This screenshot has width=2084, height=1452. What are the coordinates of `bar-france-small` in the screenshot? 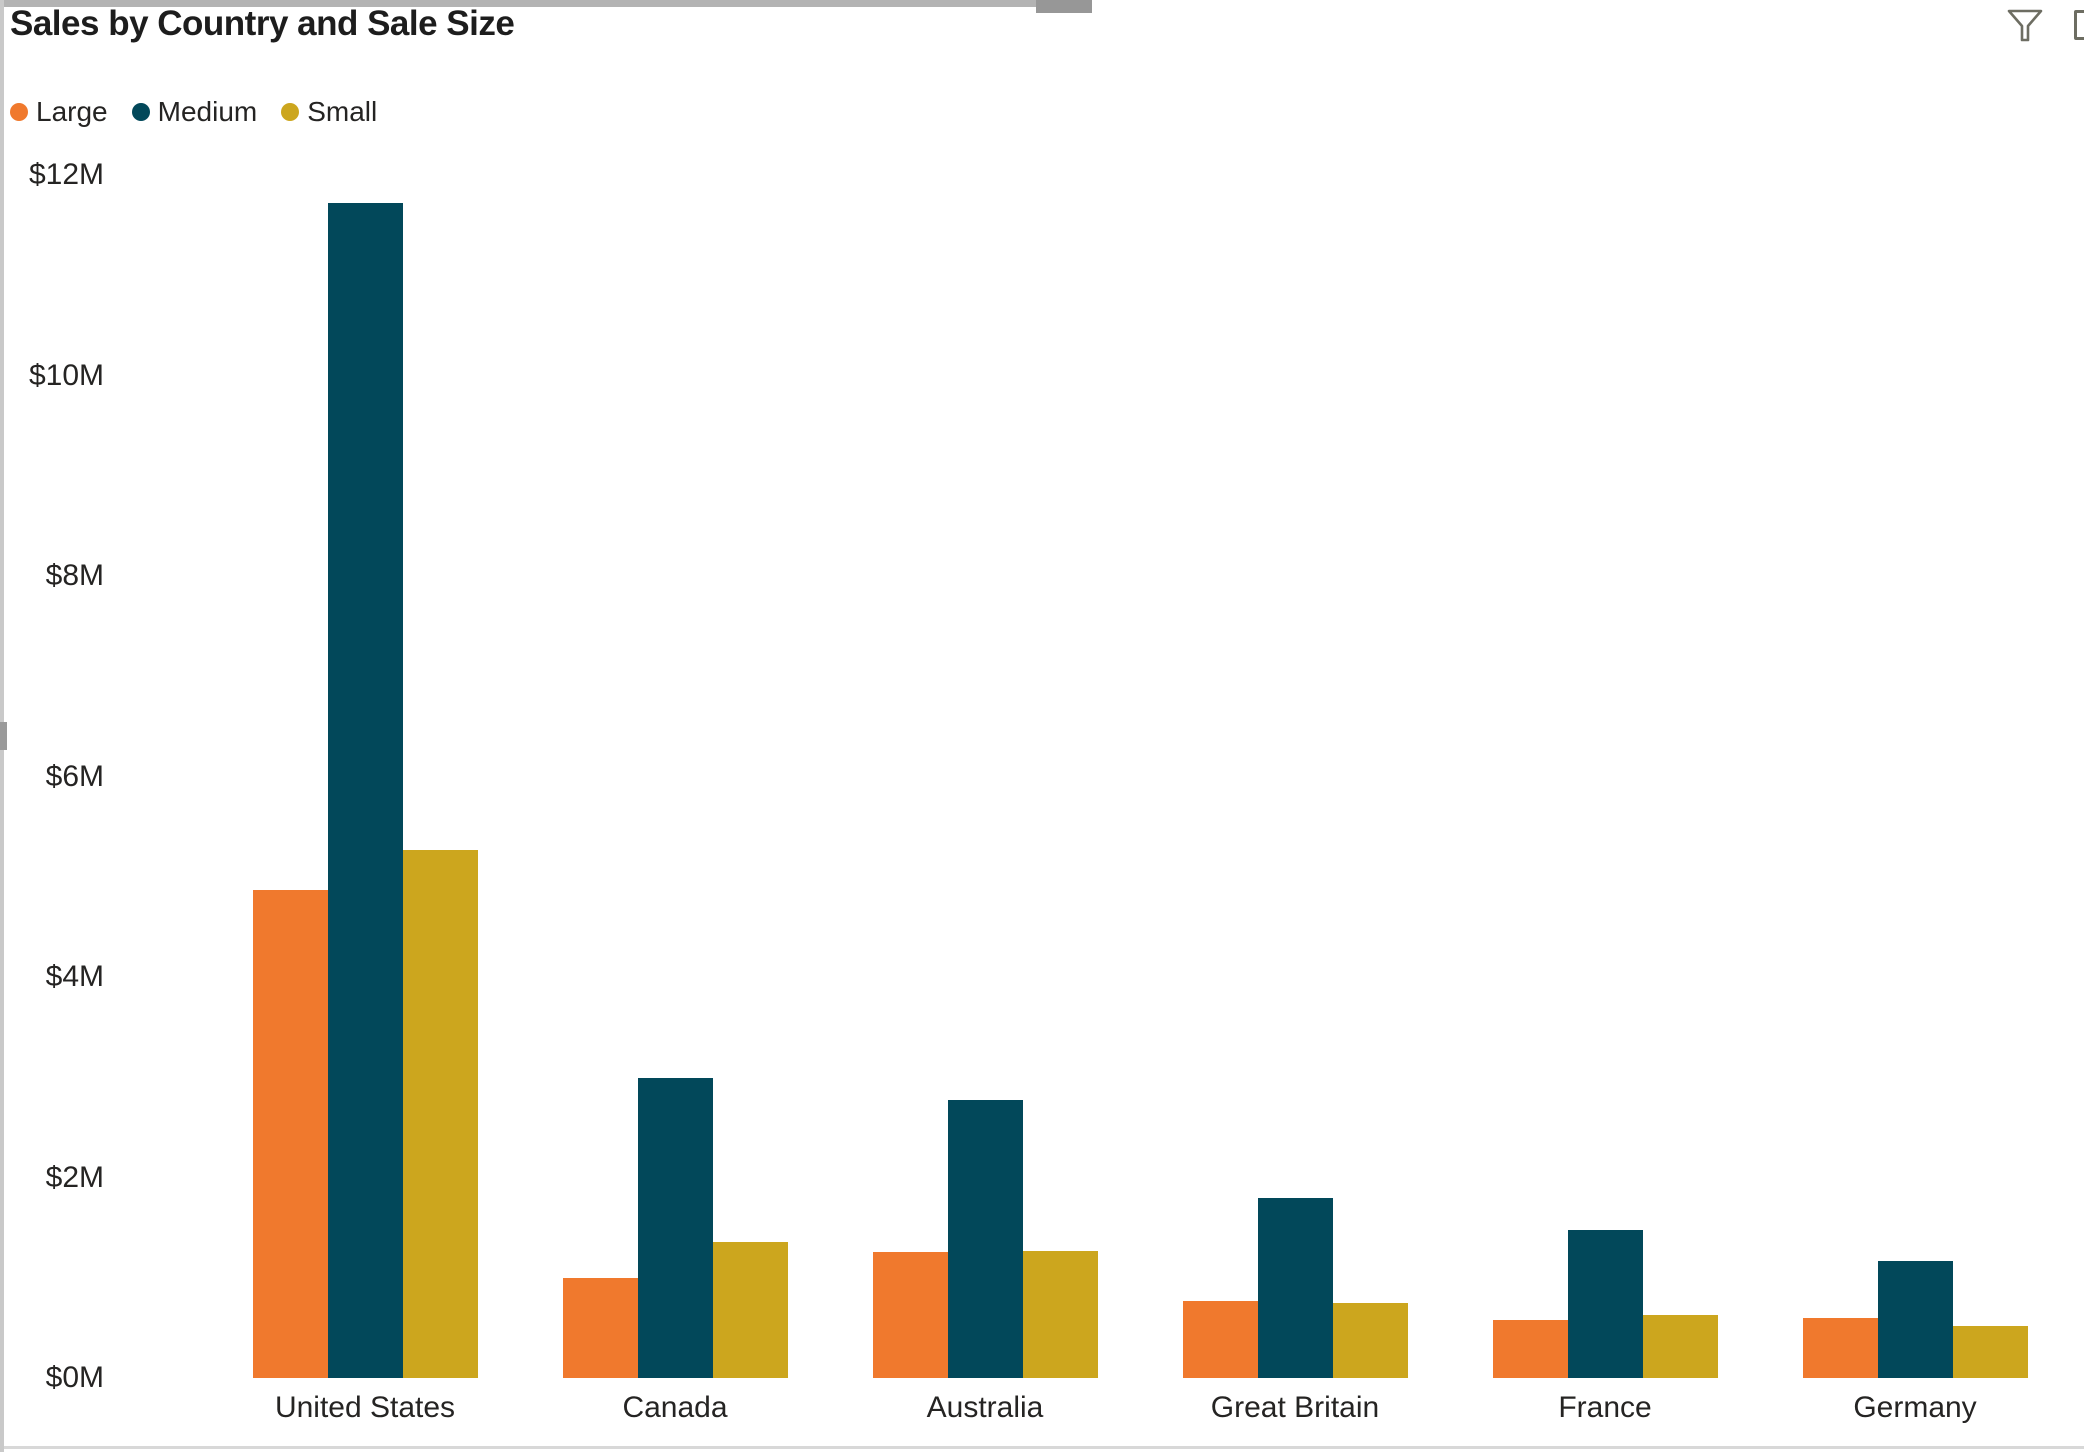 It's located at (1680, 1346).